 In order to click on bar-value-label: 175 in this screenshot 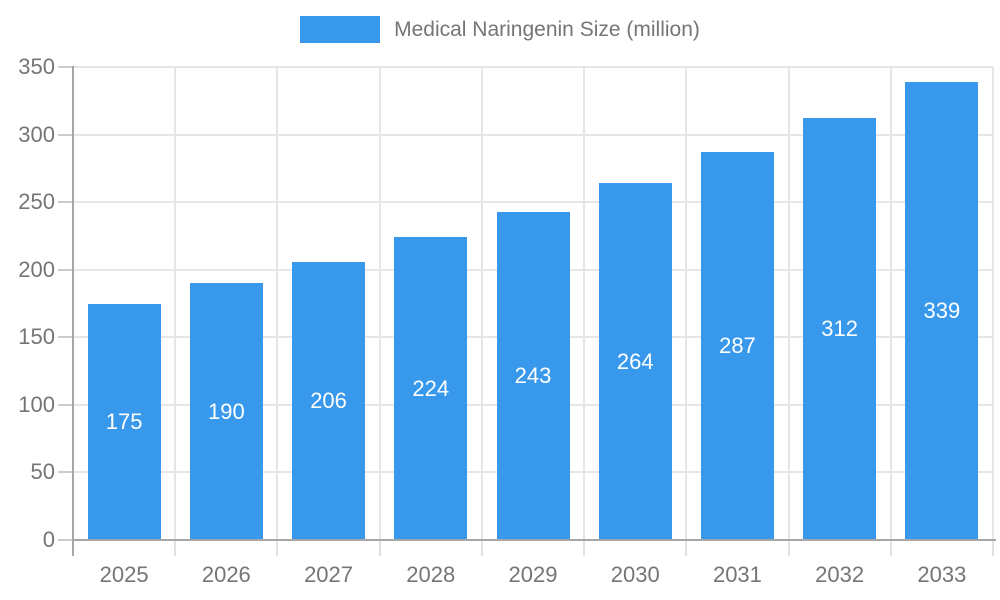, I will do `click(124, 421)`.